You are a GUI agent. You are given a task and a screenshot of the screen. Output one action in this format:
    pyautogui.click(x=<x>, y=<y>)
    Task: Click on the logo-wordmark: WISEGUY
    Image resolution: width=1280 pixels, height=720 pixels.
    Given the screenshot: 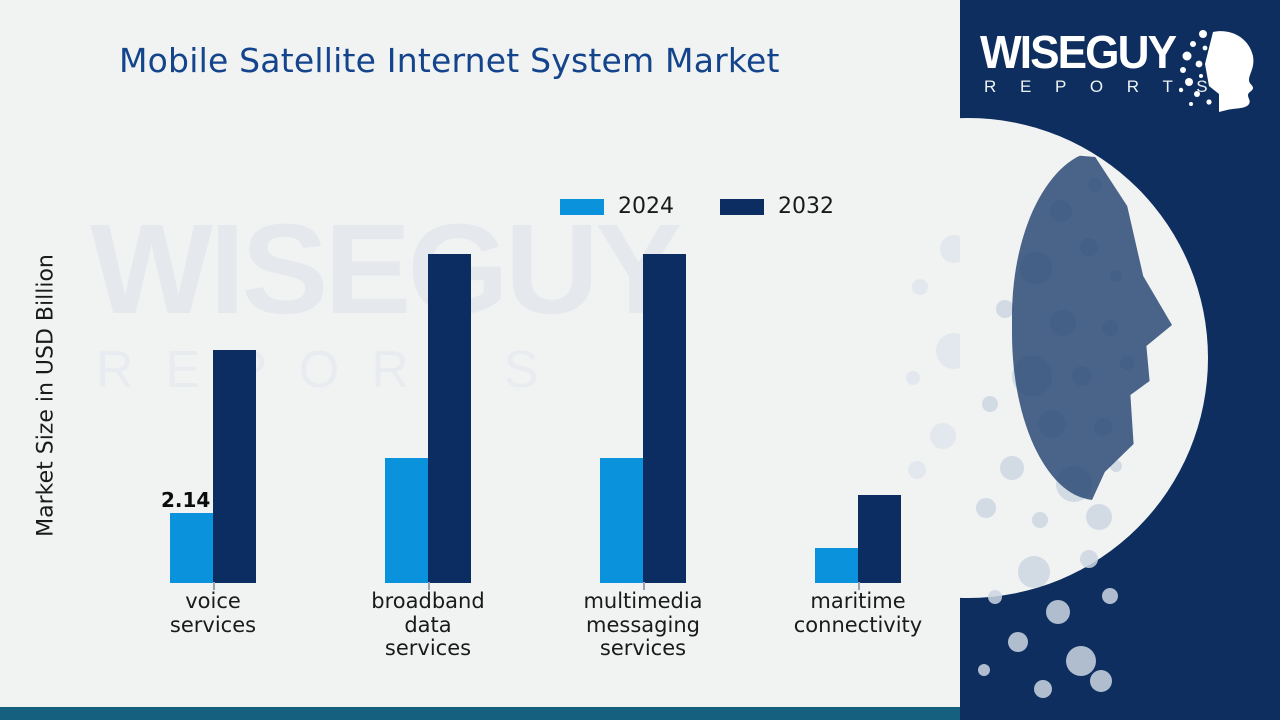 What is the action you would take?
    pyautogui.click(x=1078, y=52)
    